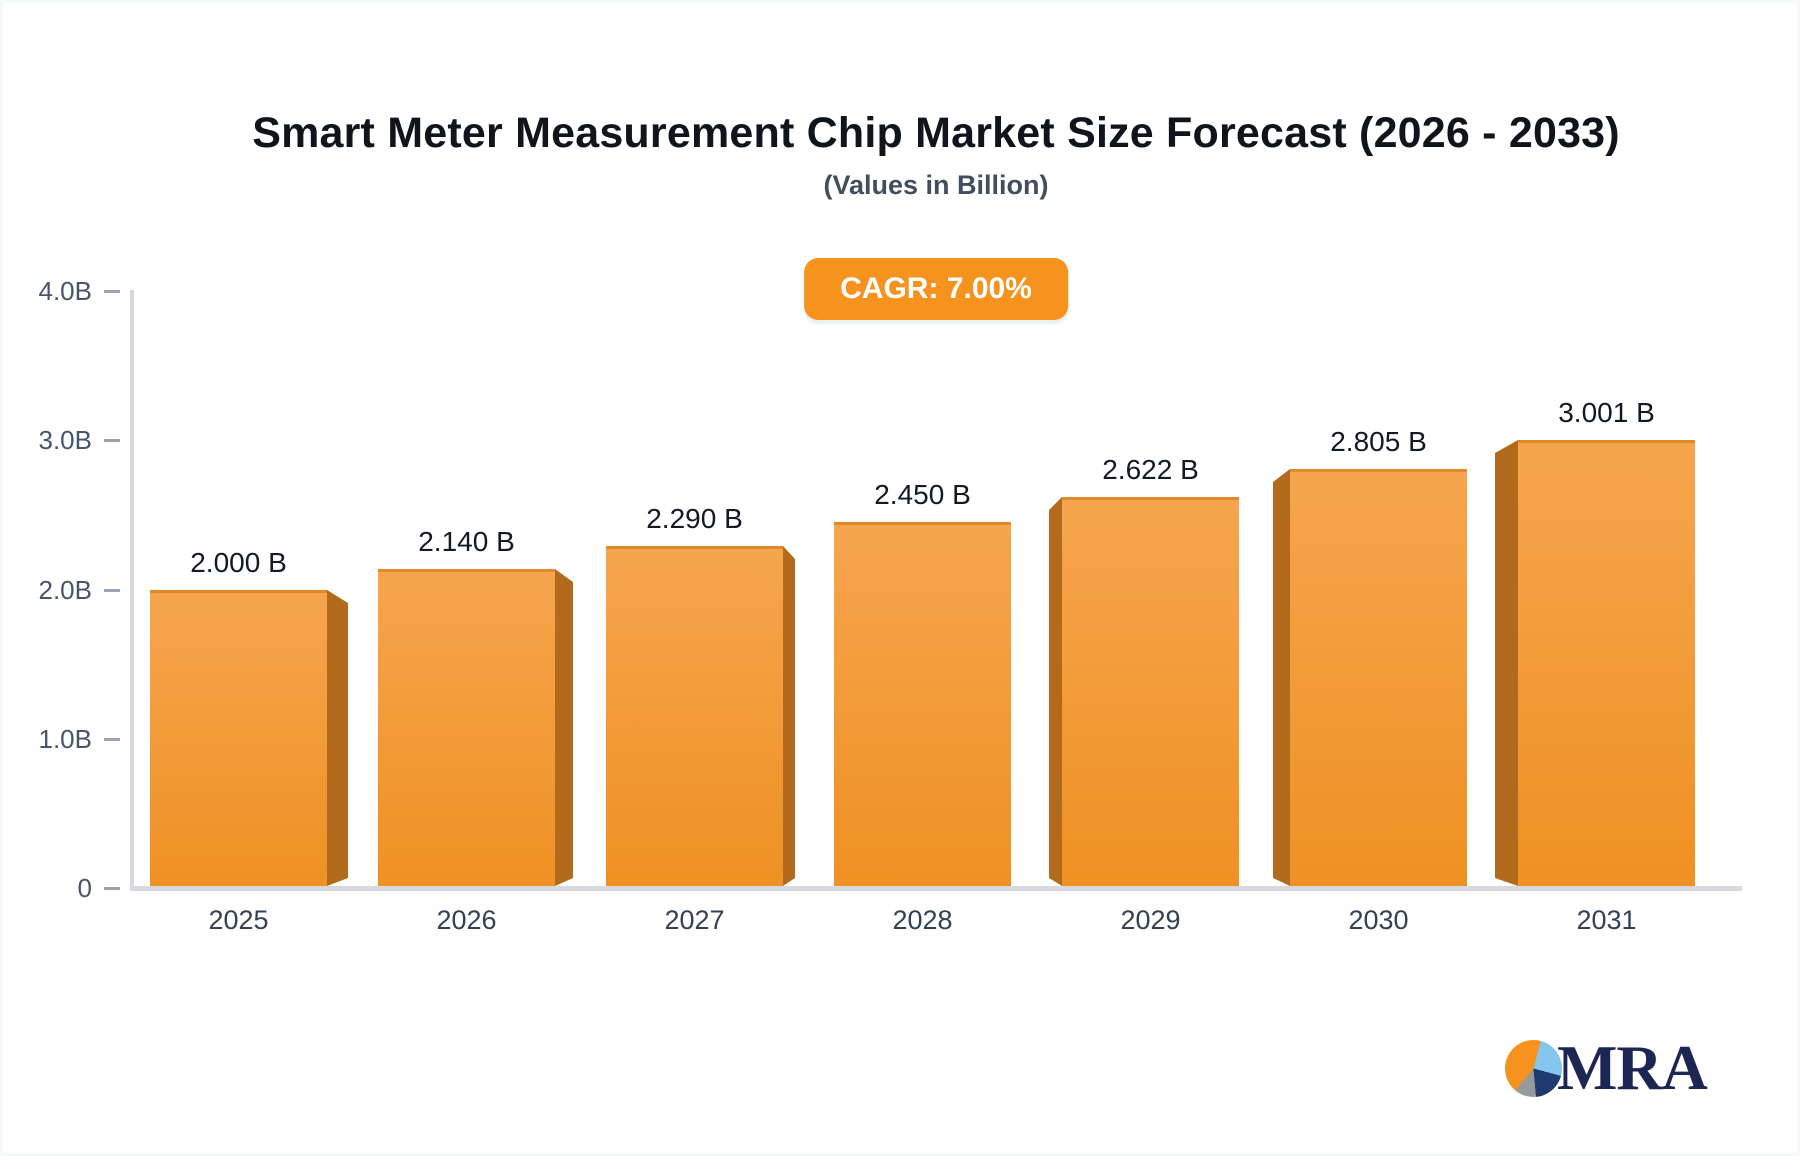  What do you see at coordinates (922, 494) in the screenshot?
I see `bar-value-label-2028: 2.450 B` at bounding box center [922, 494].